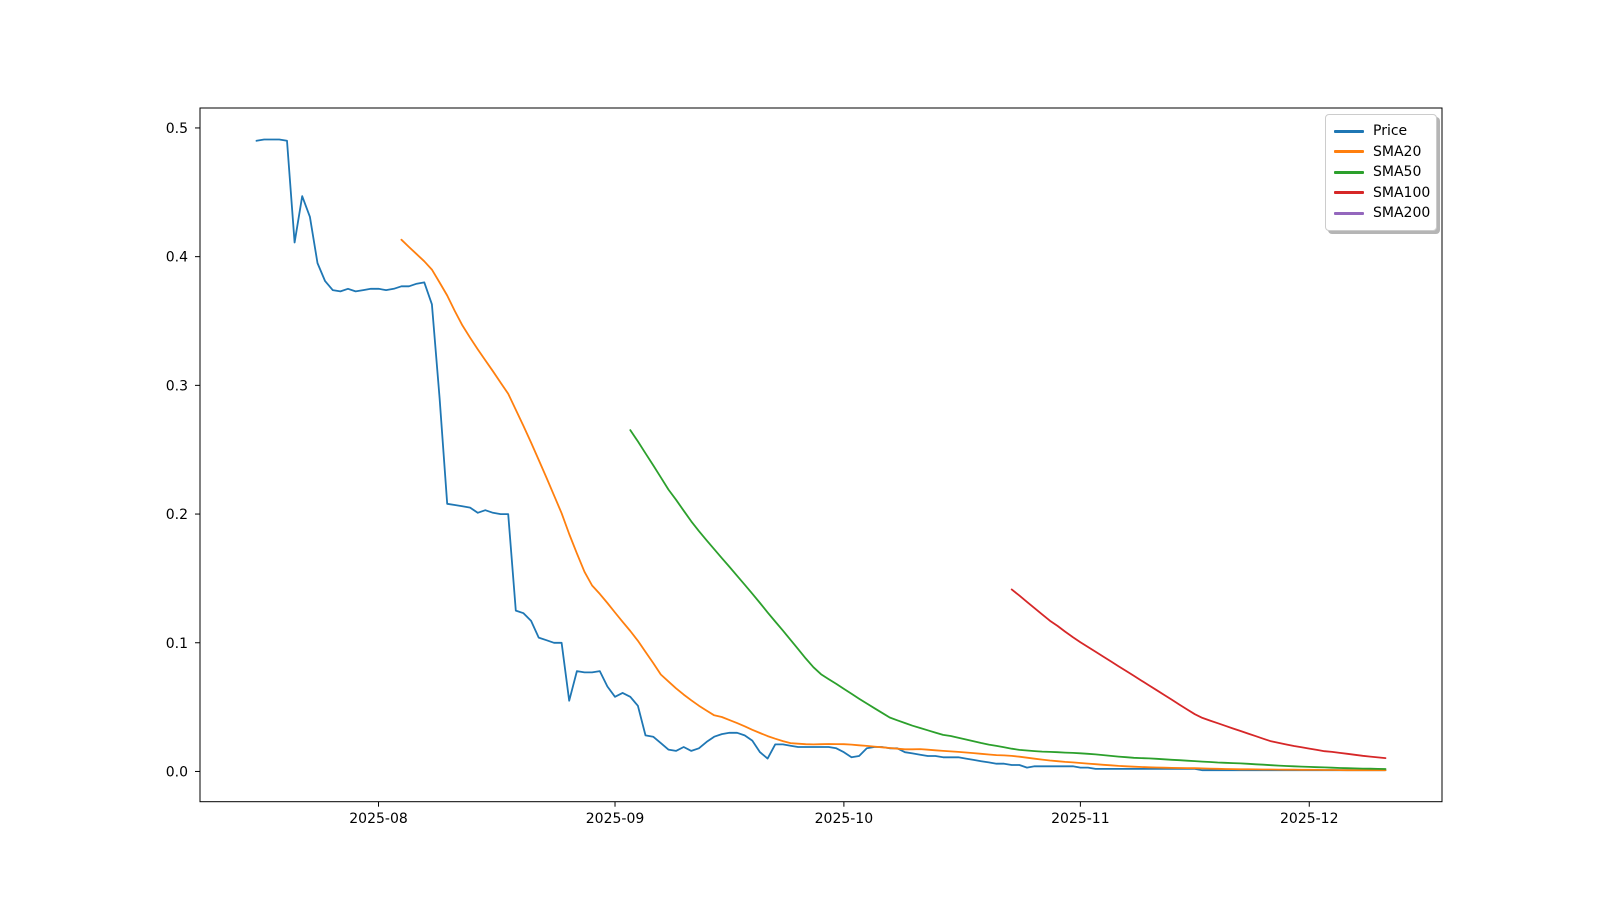  What do you see at coordinates (1397, 151) in the screenshot?
I see `legend-label: SMA20` at bounding box center [1397, 151].